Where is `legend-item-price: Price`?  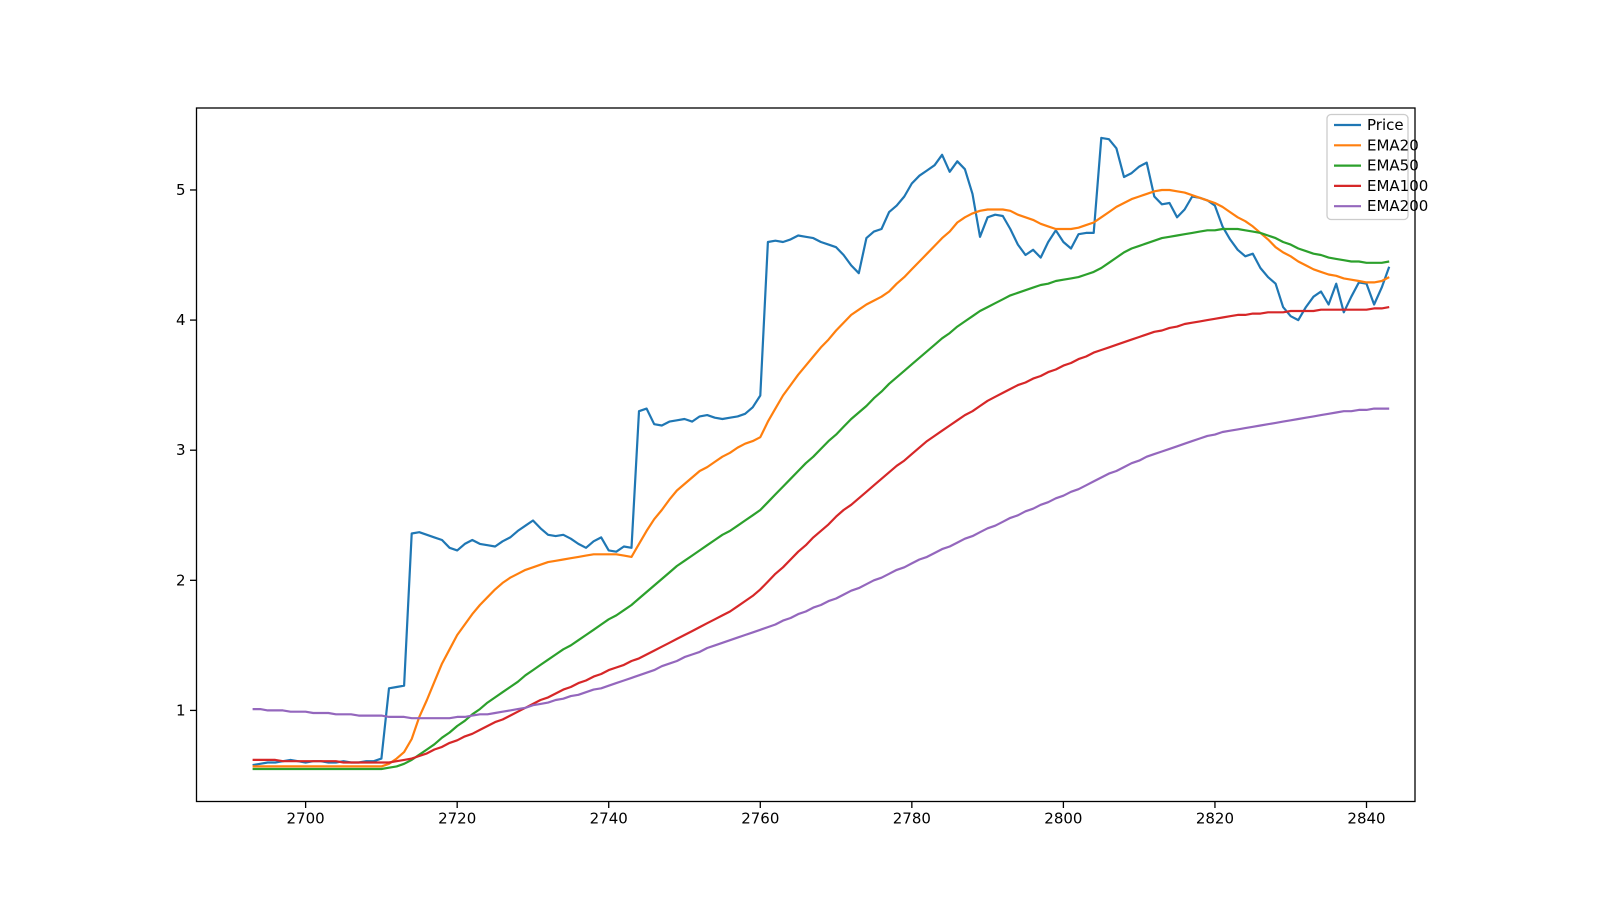
legend-item-price: Price is located at coordinates (1369, 125).